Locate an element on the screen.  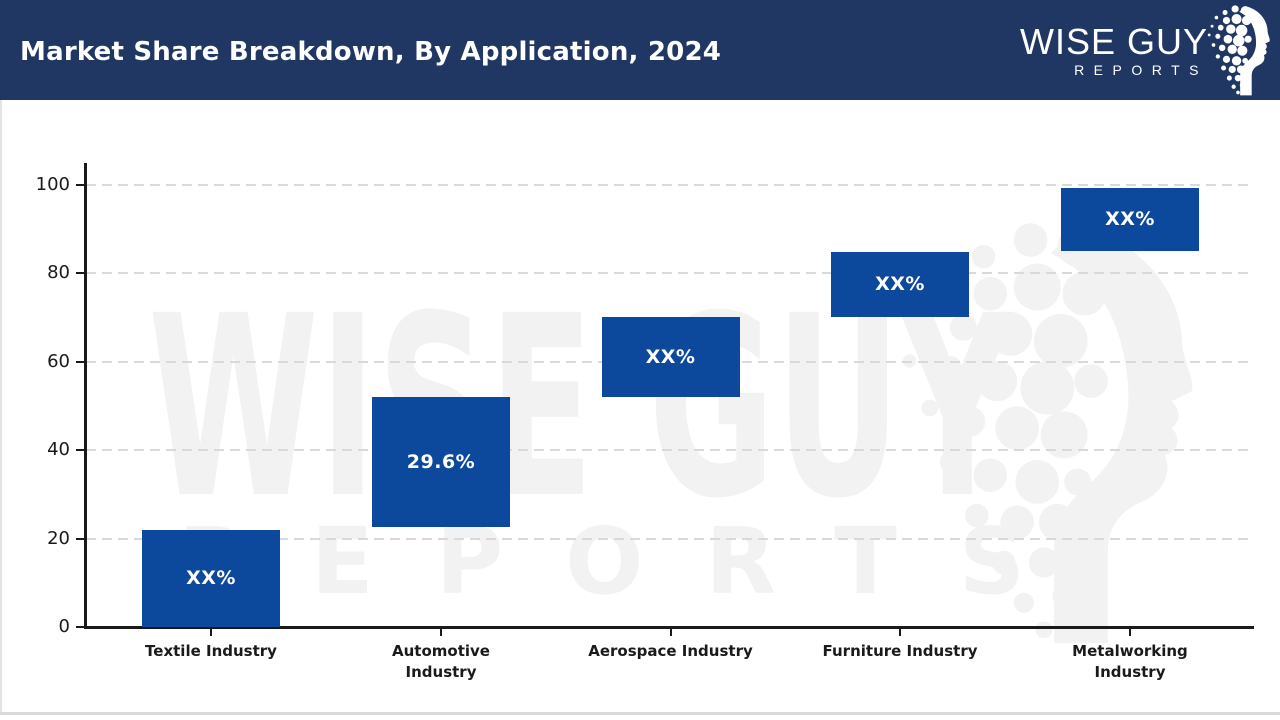
bar-aerospace-industry: XX% is located at coordinates (670, 357).